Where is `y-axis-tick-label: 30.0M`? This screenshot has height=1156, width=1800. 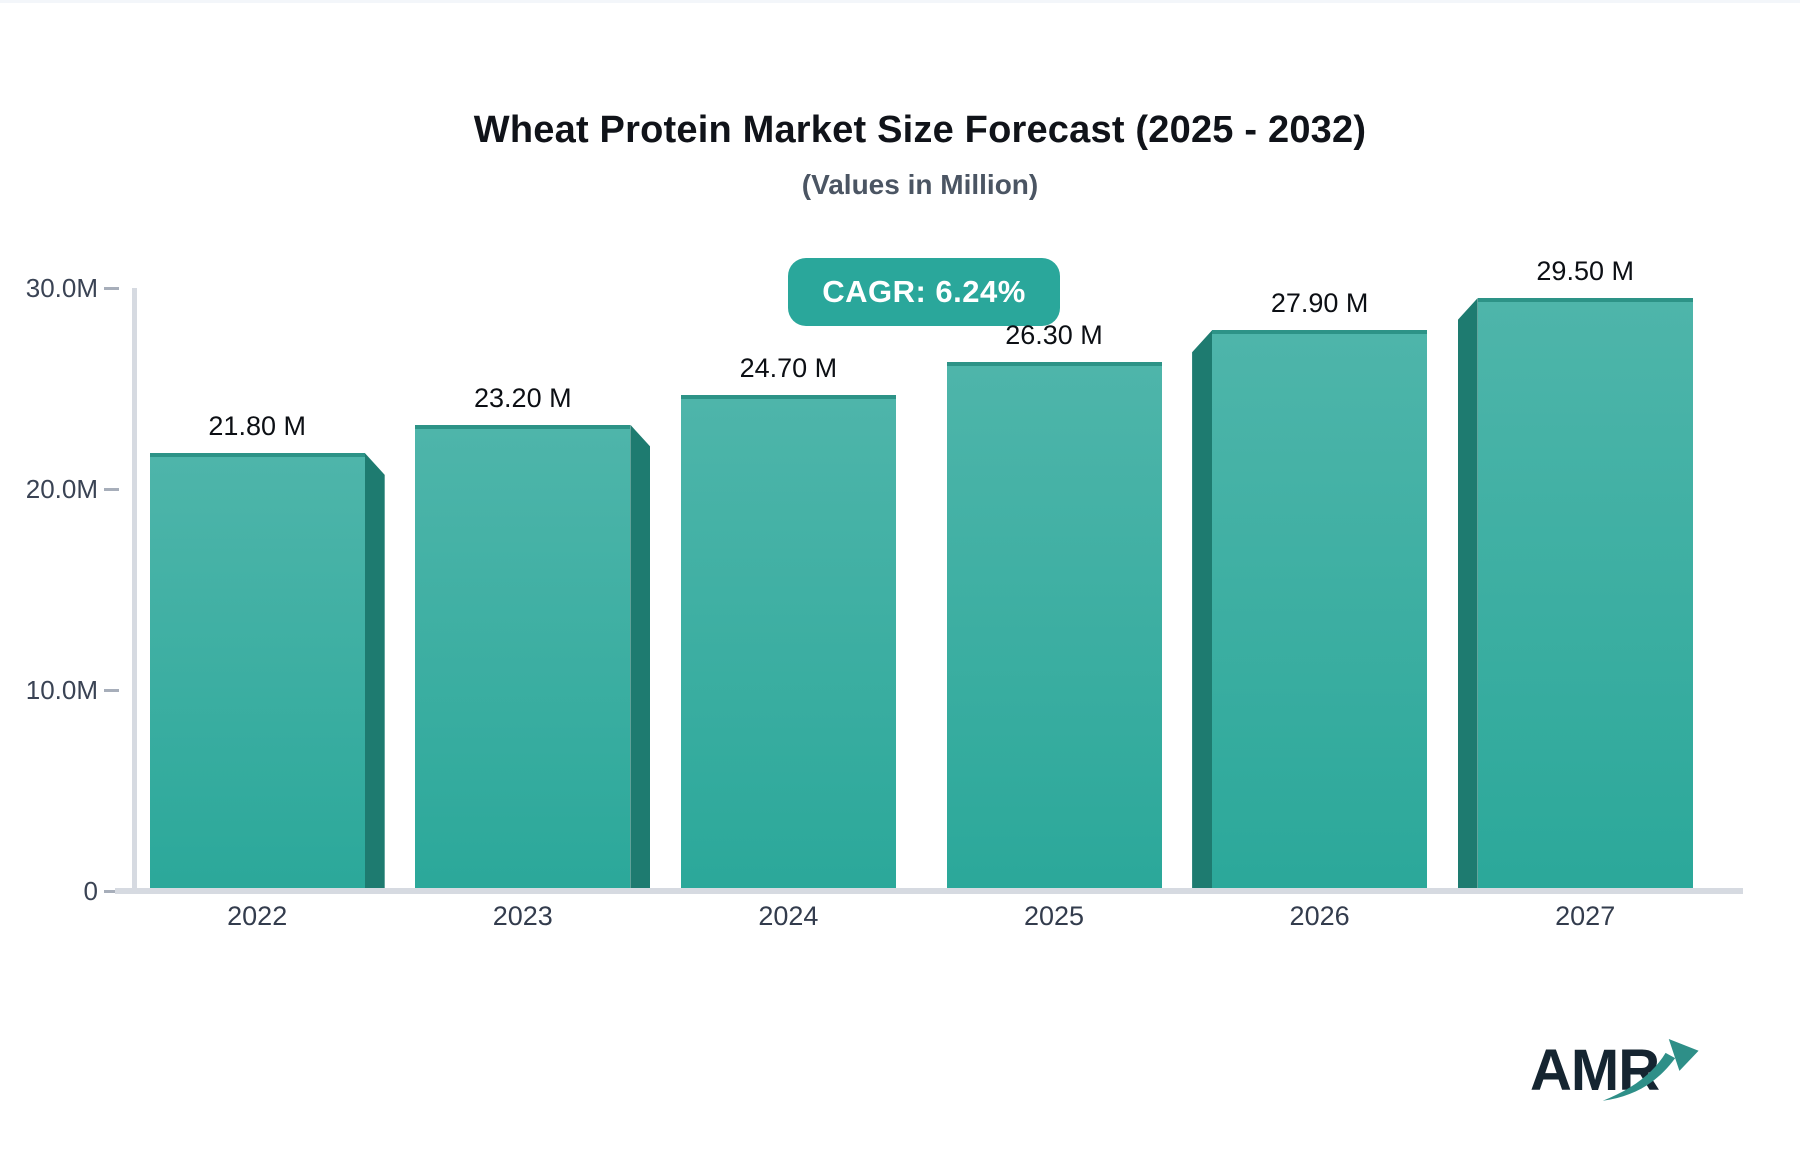
y-axis-tick-label: 30.0M is located at coordinates (61, 288).